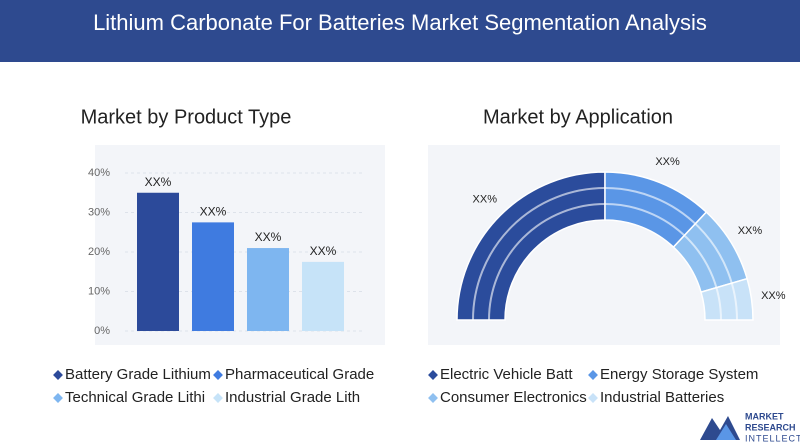 Image resolution: width=800 pixels, height=448 pixels. What do you see at coordinates (513, 397) in the screenshot?
I see `legend-label: Consumer Electronics` at bounding box center [513, 397].